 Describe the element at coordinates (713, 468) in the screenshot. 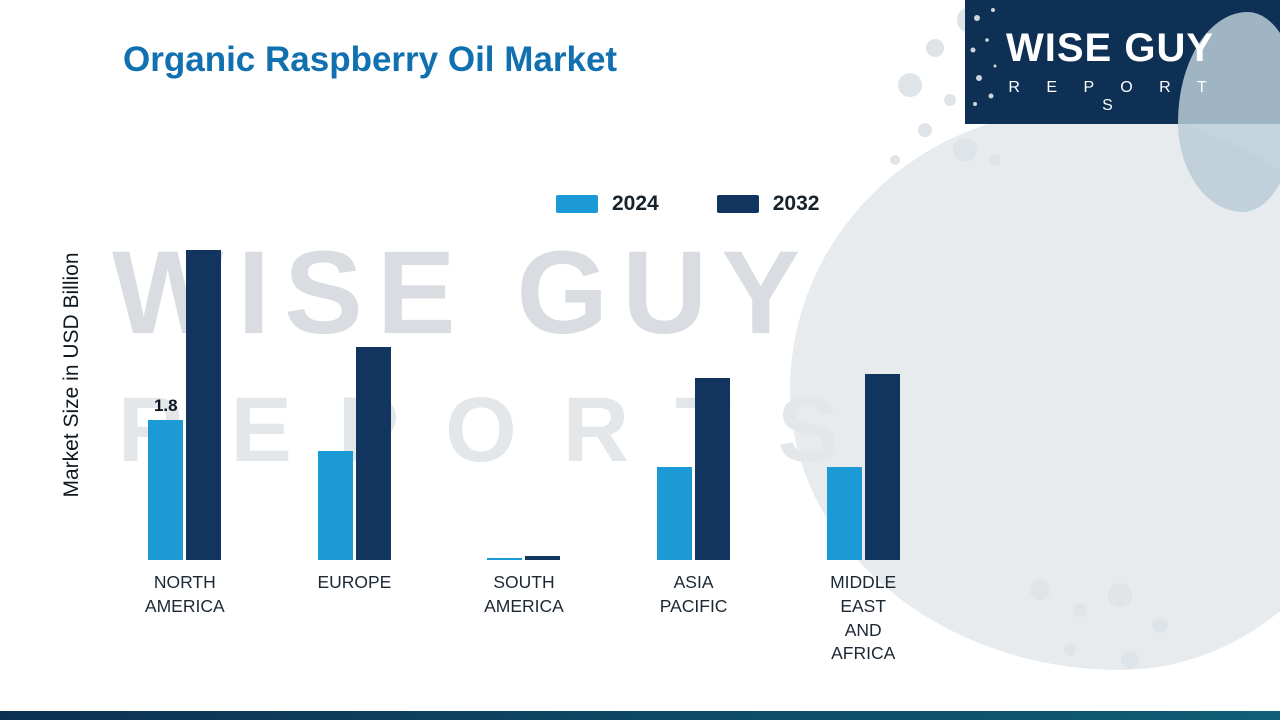

I see `bar-2032-asia-pacific` at that location.